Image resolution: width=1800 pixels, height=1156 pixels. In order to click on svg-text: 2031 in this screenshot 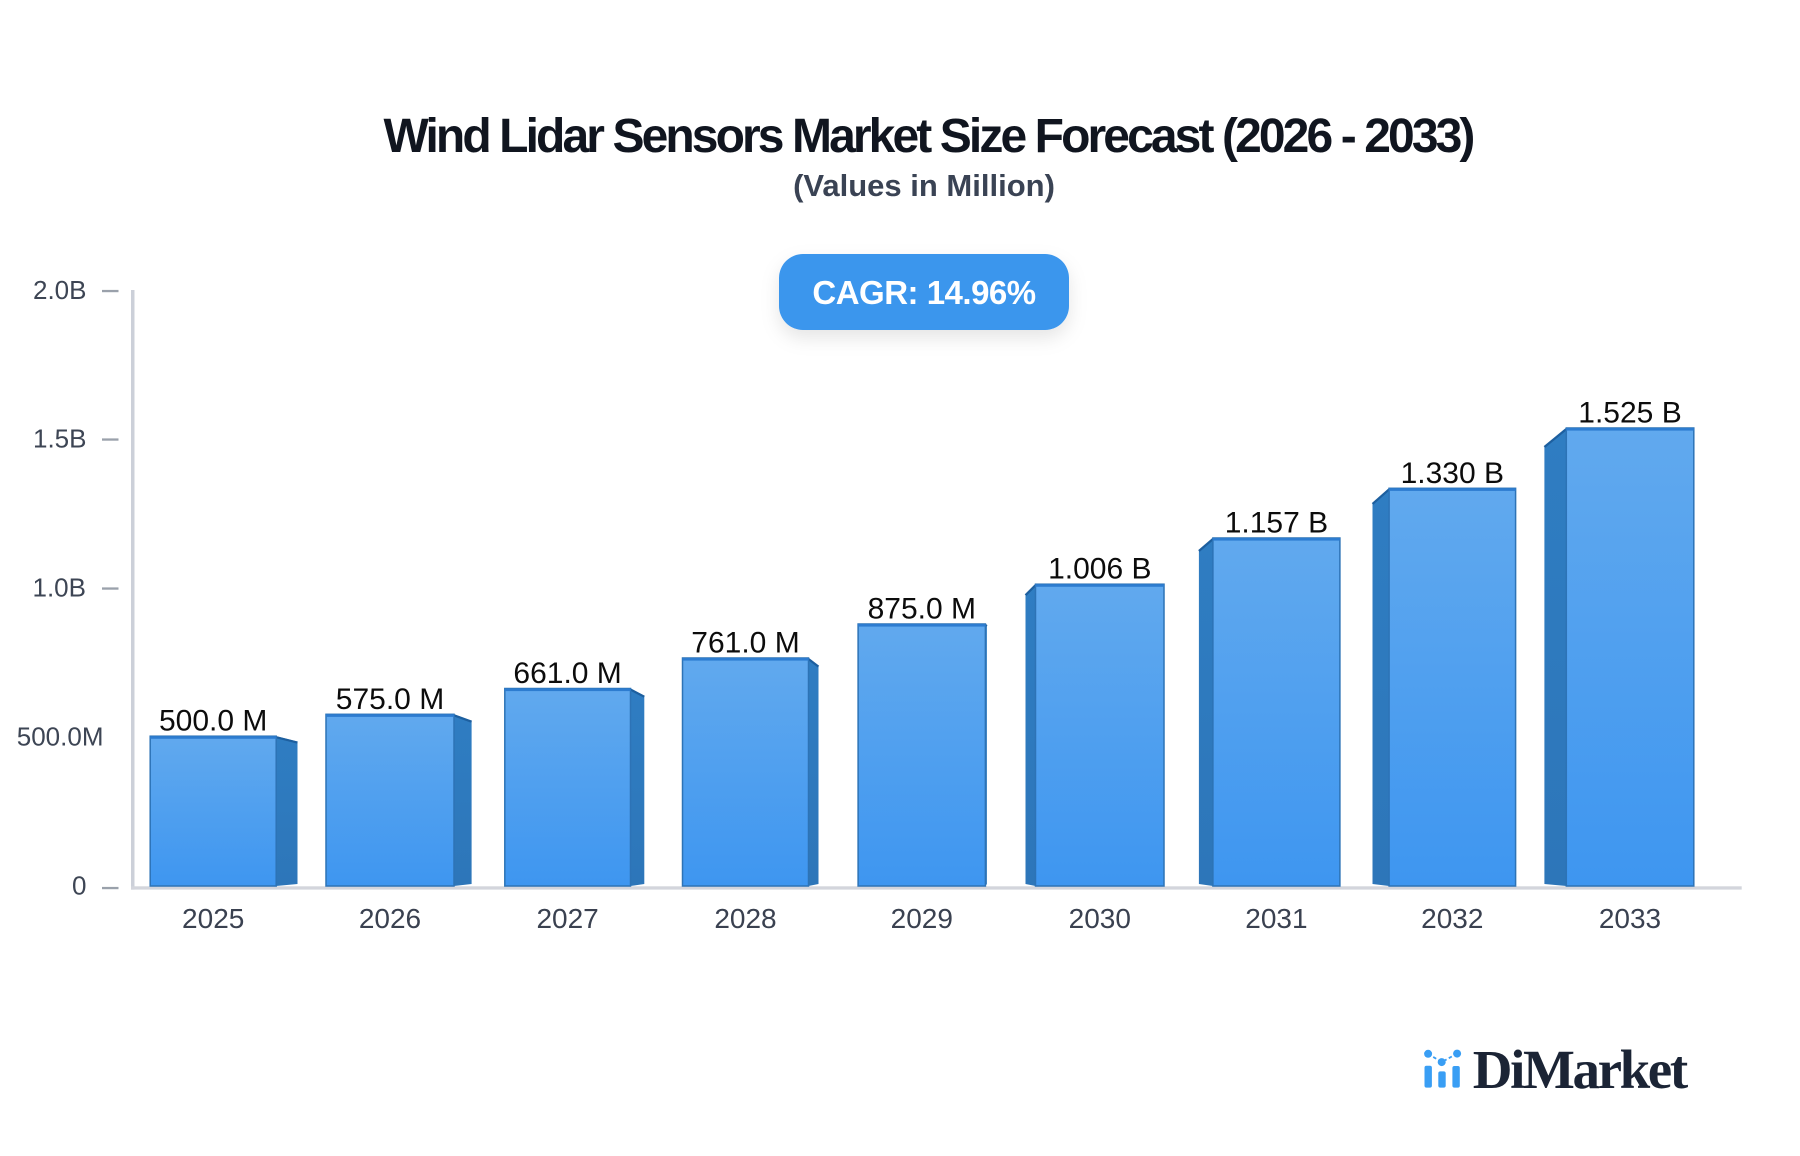, I will do `click(1276, 918)`.